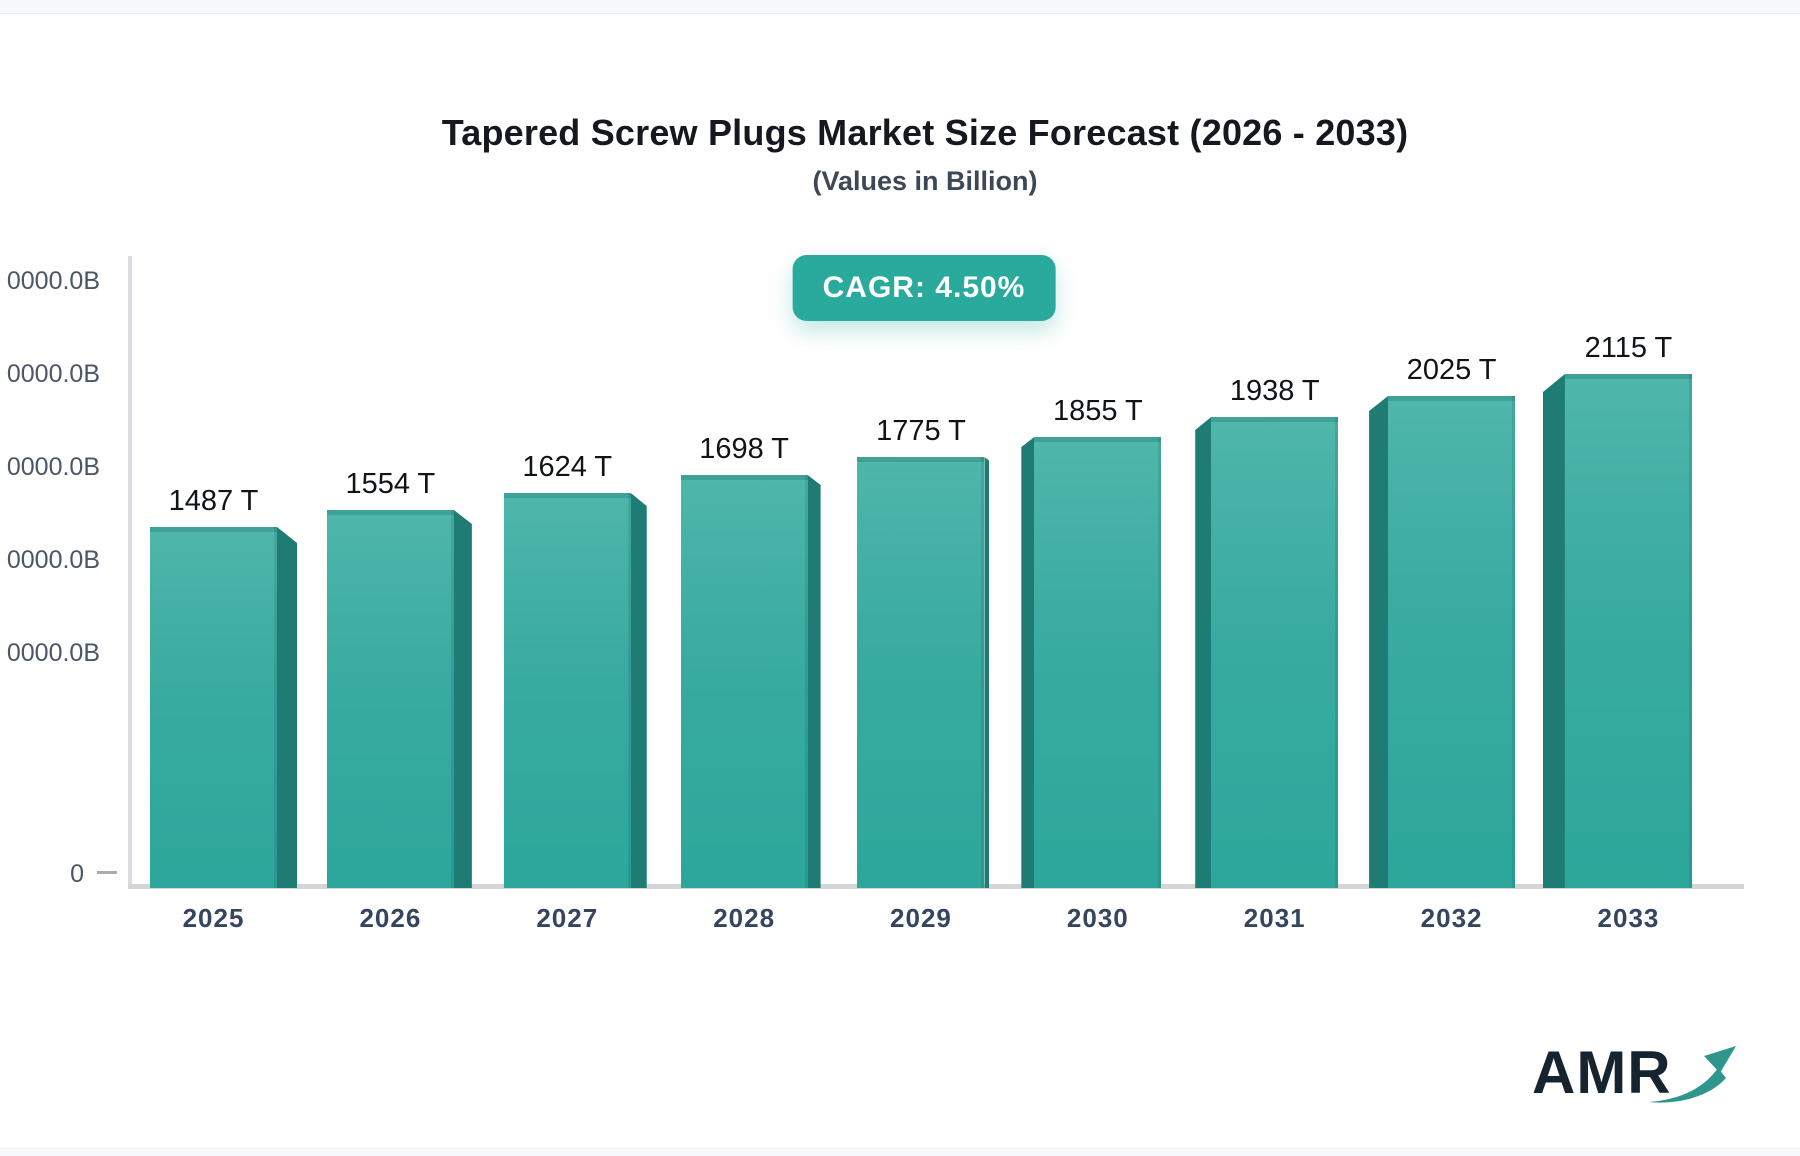 The image size is (1800, 1156). I want to click on bar-2031: 1938 T, so click(1267, 631).